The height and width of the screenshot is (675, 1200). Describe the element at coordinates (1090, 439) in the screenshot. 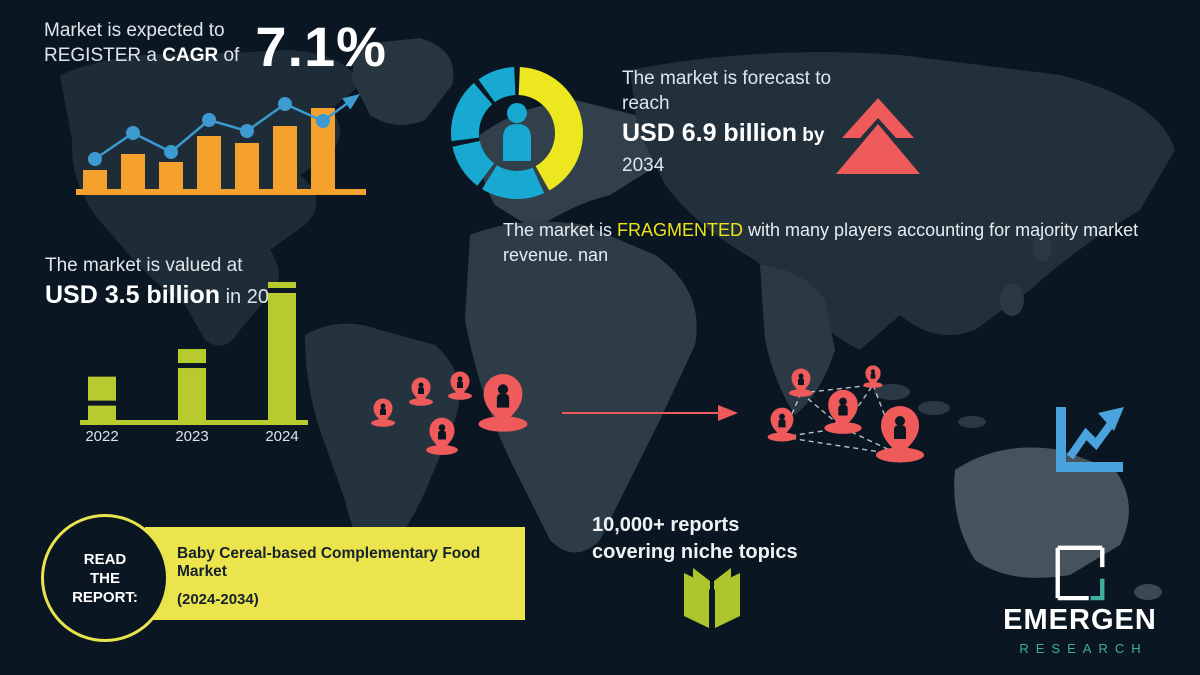

I see `line-chart-icon` at that location.